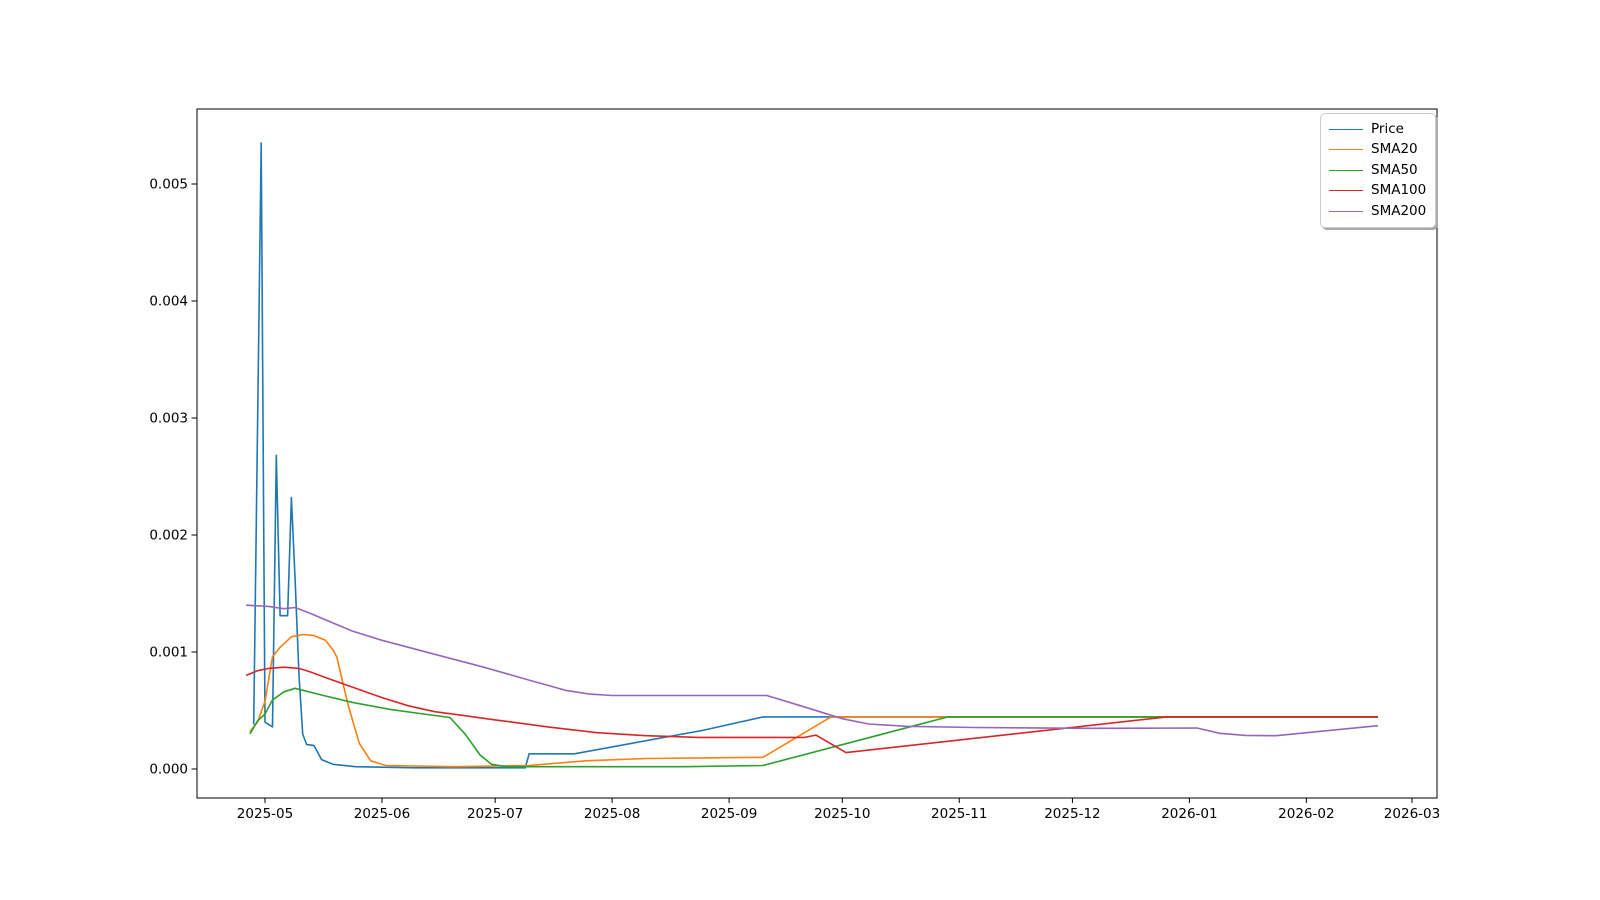 This screenshot has height=900, width=1600. I want to click on x-tick-label: 2026-01, so click(1189, 814).